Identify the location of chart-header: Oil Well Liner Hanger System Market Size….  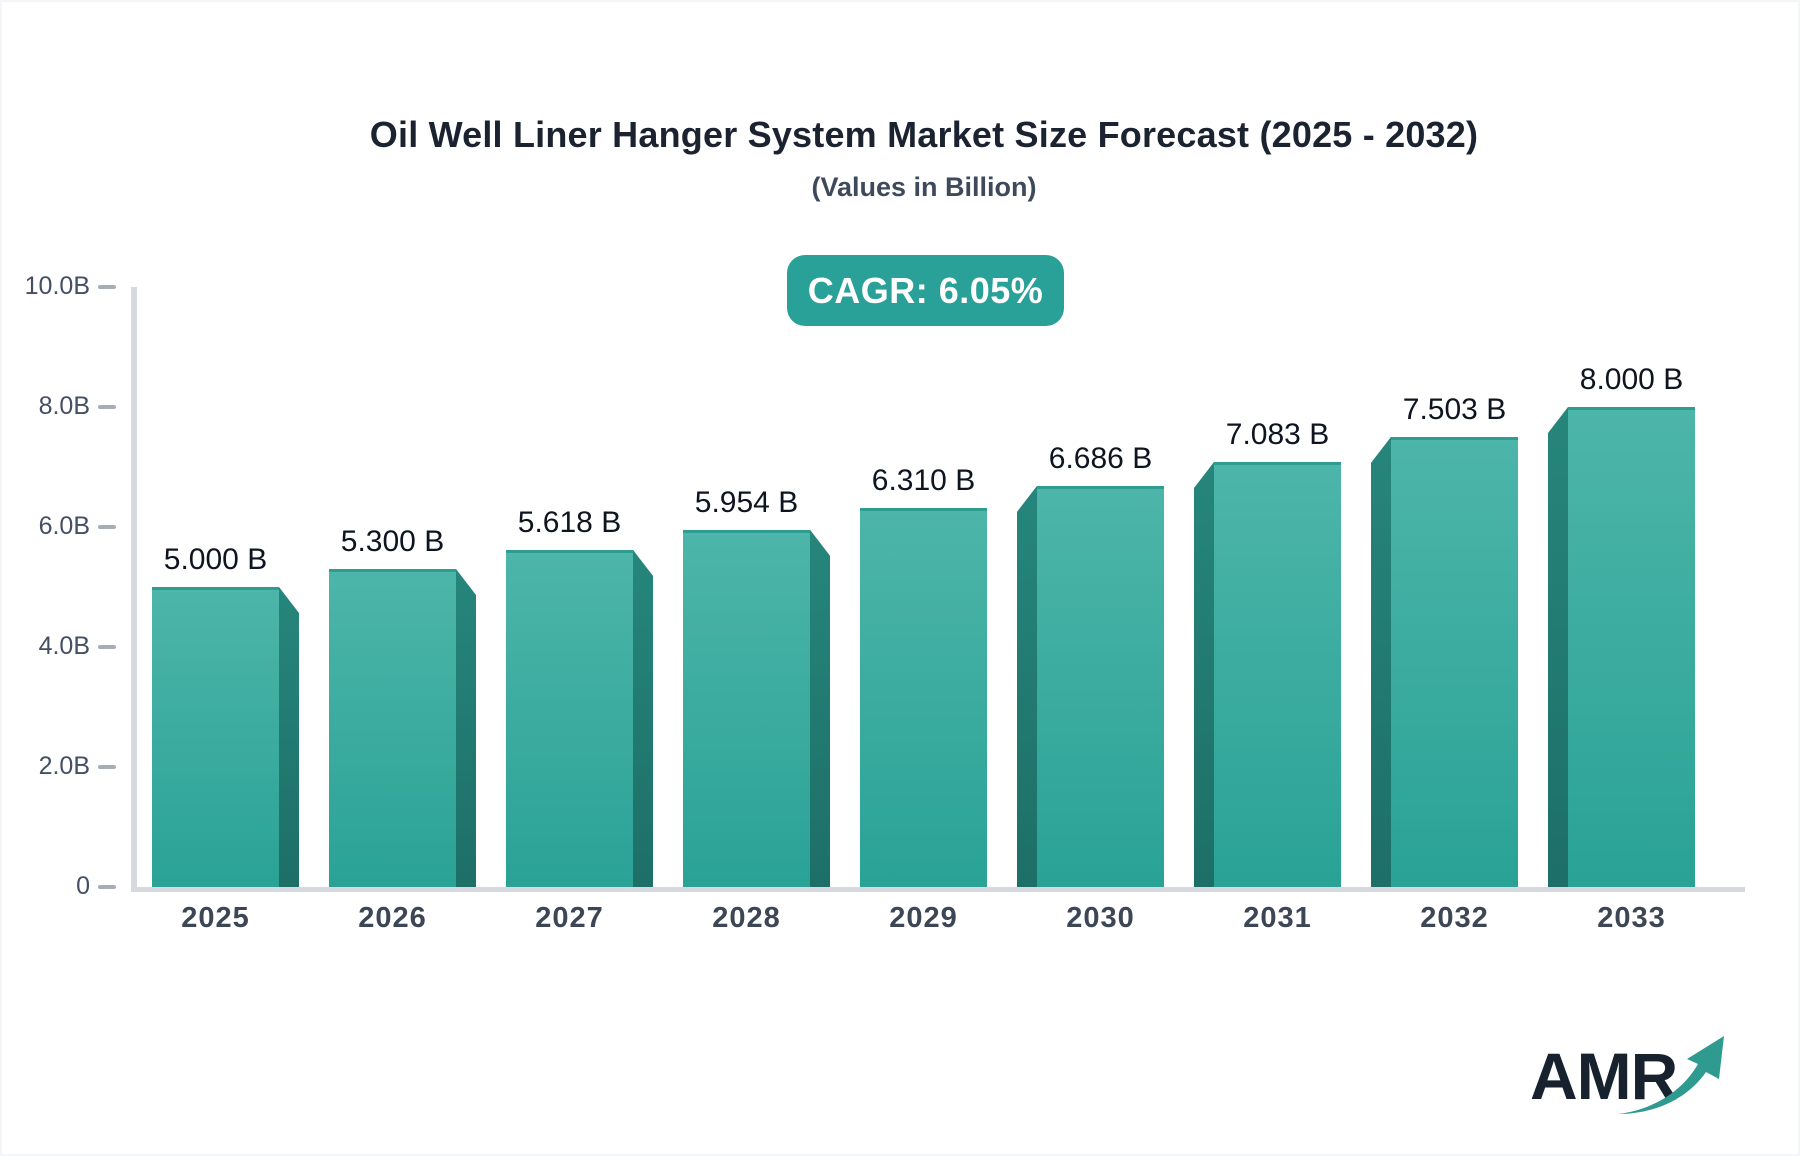
(900, 158).